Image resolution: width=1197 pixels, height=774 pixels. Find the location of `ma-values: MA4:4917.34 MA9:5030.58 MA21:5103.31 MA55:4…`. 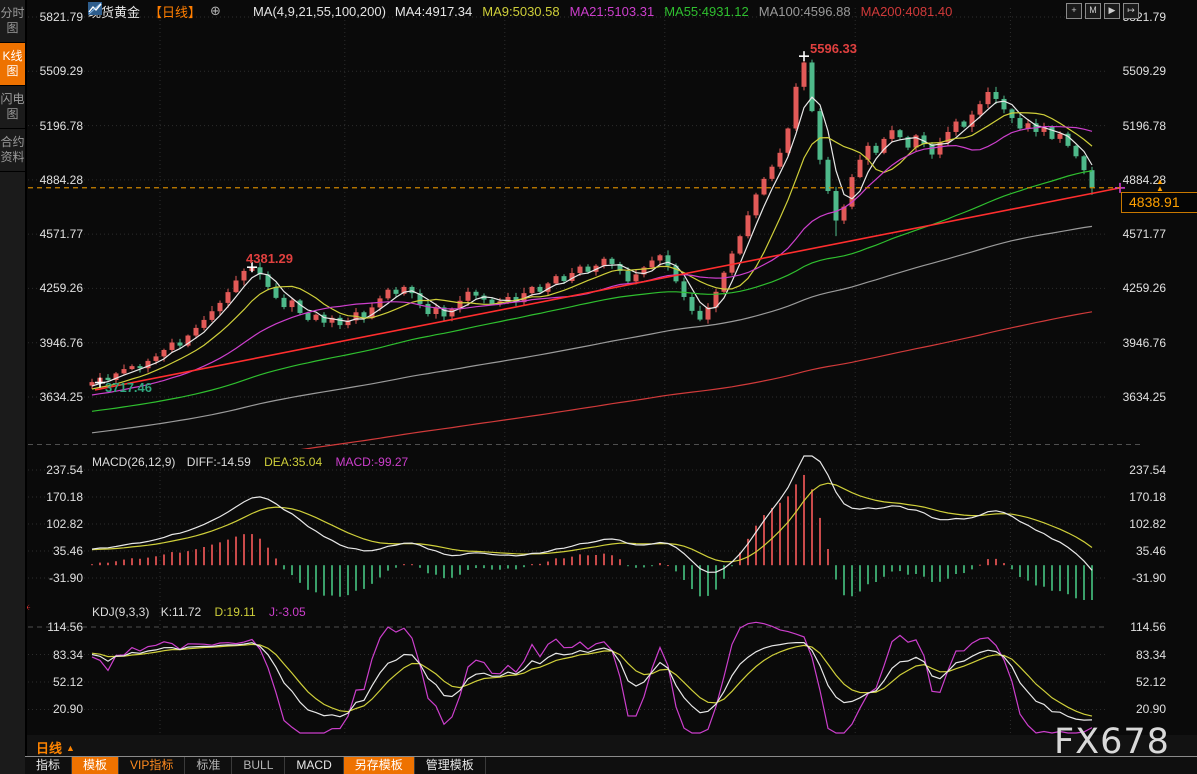

ma-values: MA4:4917.34 MA9:5030.58 MA21:5103.31 MA55:4… is located at coordinates (678, 11).